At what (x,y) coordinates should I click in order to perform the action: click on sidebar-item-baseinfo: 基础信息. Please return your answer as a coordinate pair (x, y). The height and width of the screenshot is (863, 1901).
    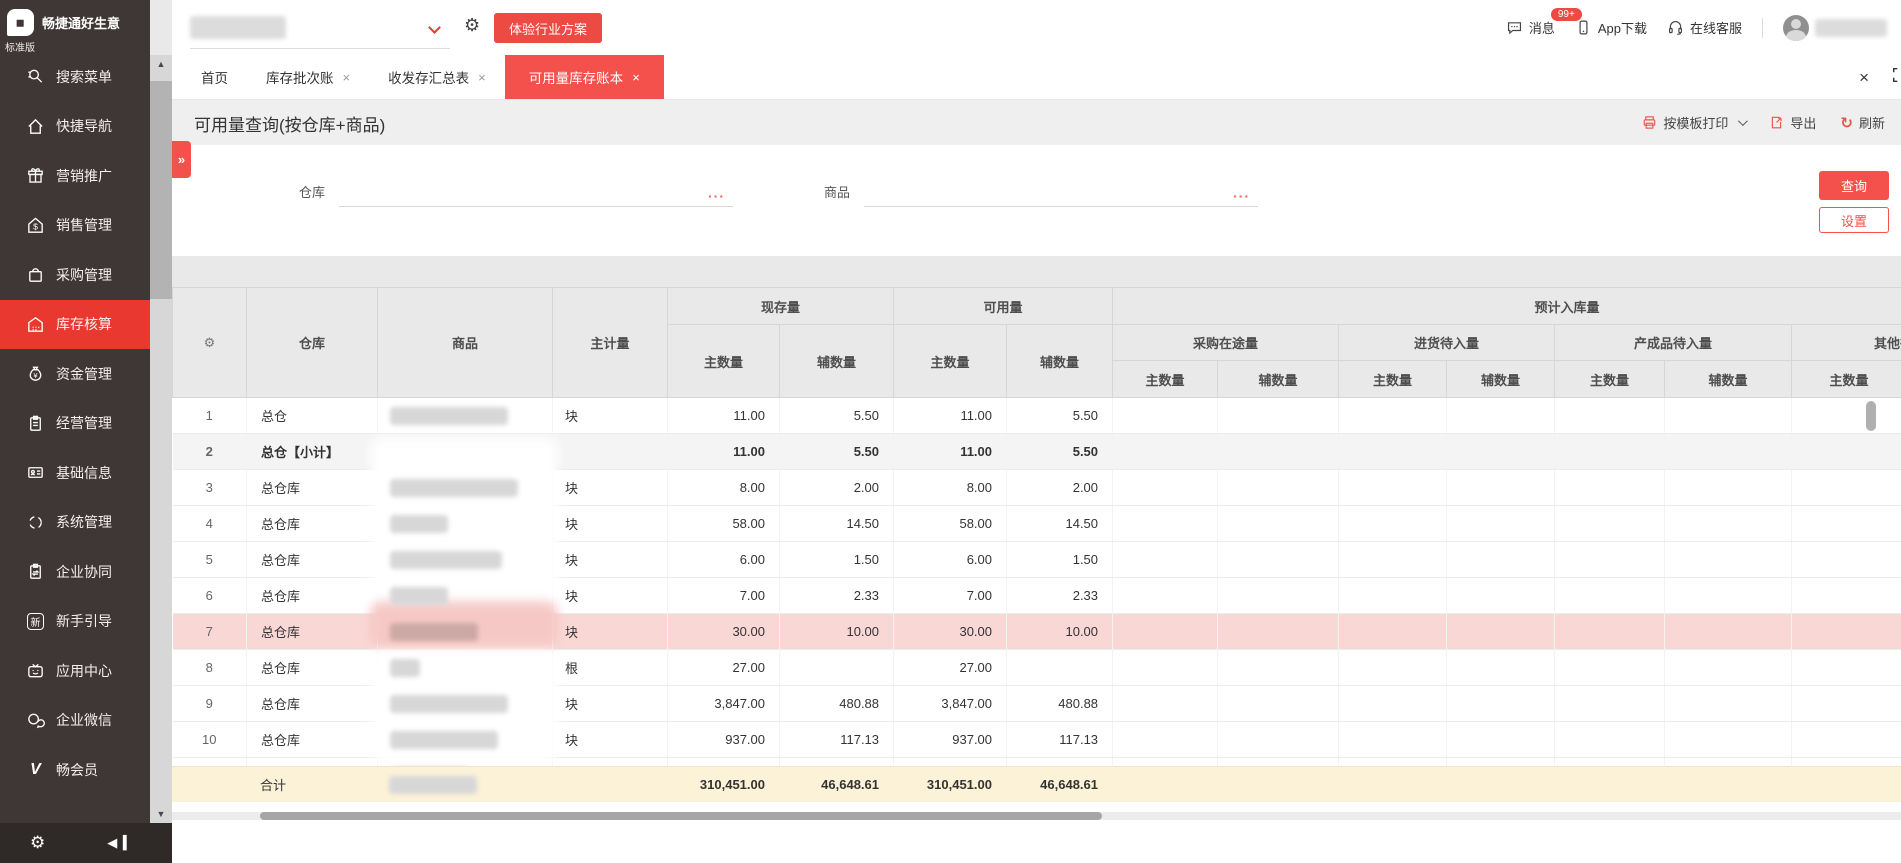
    Looking at the image, I should click on (75, 473).